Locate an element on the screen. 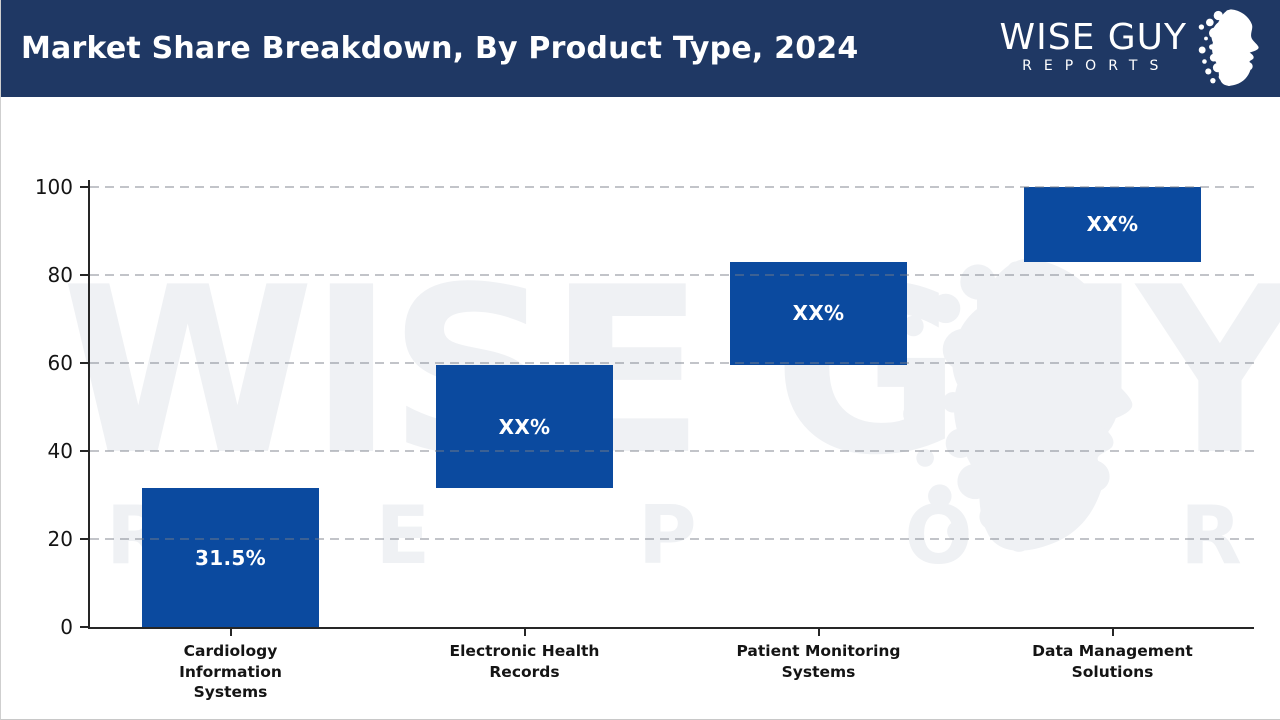 Image resolution: width=1280 pixels, height=720 pixels. logo-wordmark-line2: REPORTS is located at coordinates (1096, 66).